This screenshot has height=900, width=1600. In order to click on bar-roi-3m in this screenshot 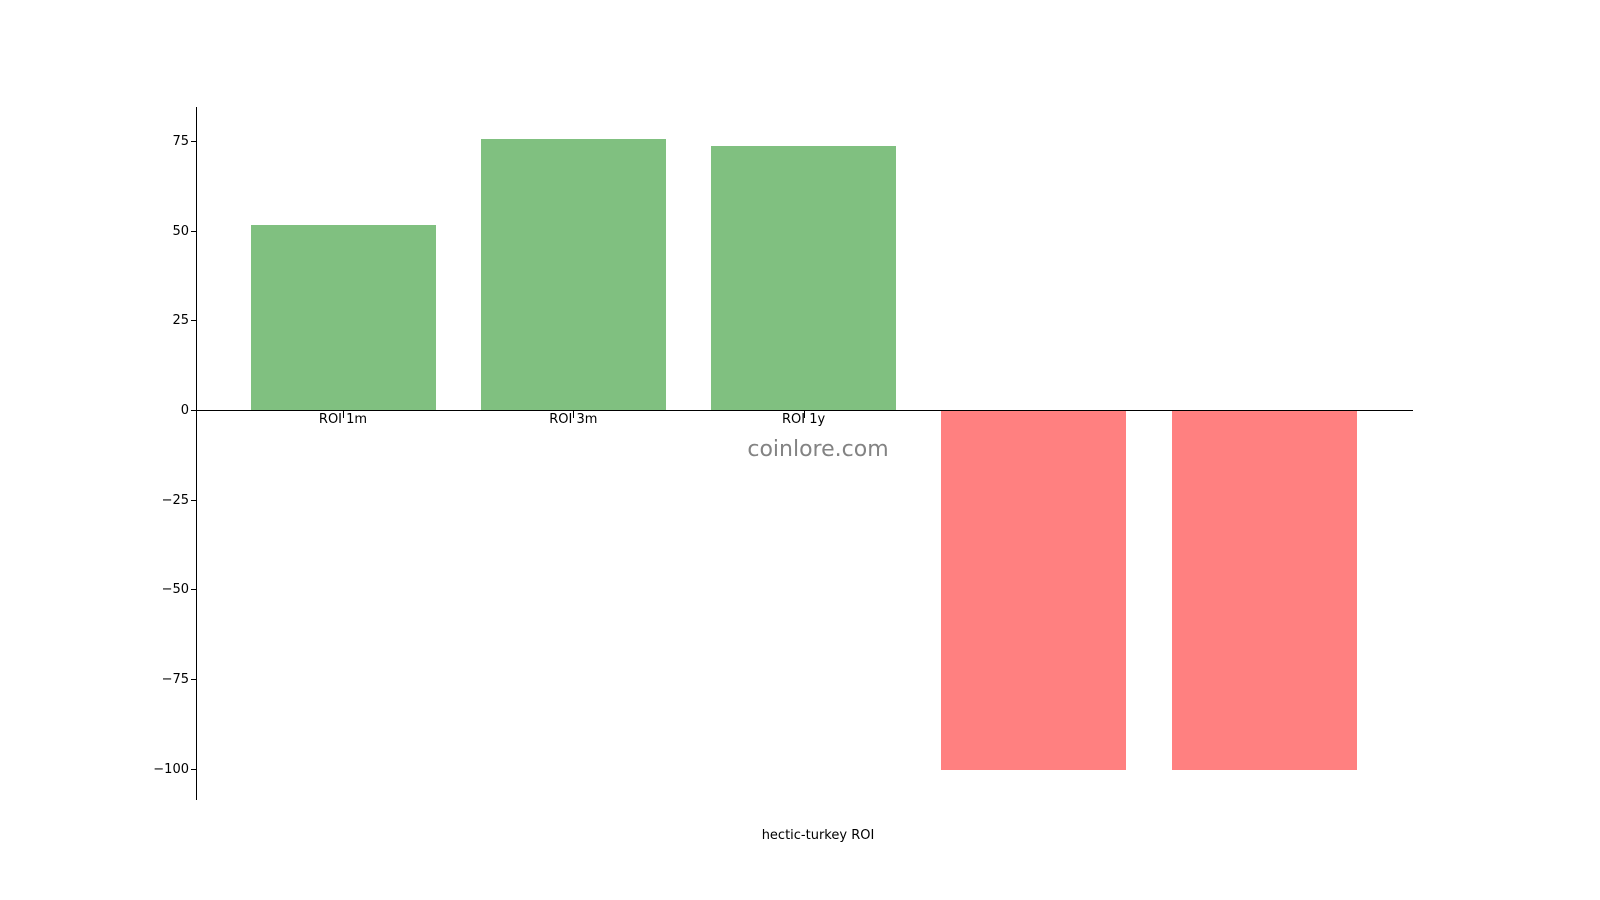, I will do `click(573, 274)`.